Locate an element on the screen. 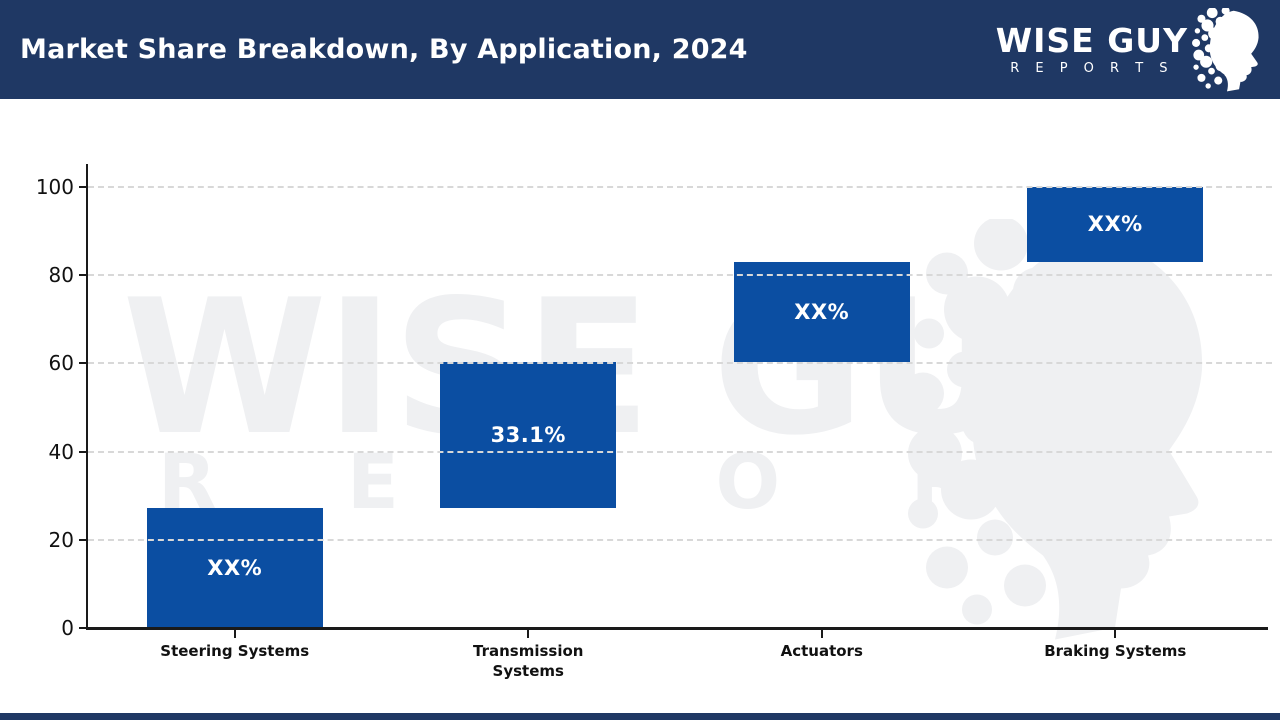  bar-transmission-systems: 33.1% is located at coordinates (528, 434).